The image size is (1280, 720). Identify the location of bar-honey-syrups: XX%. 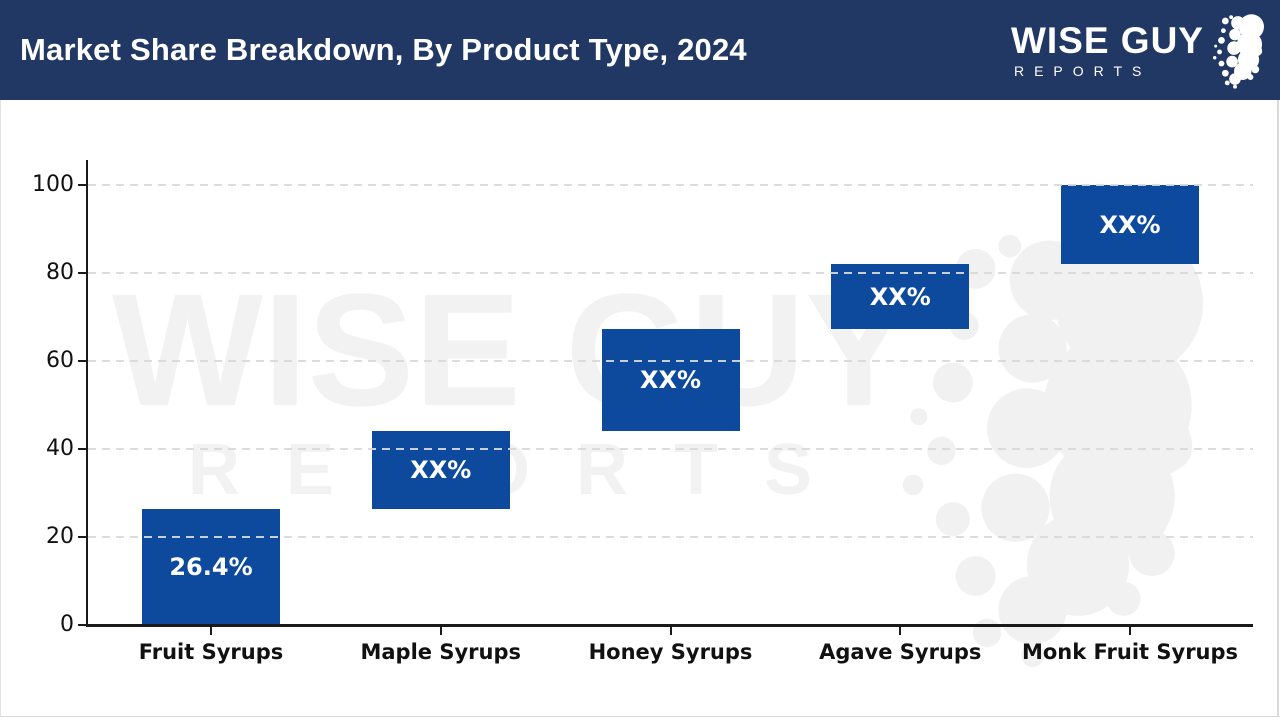
(670, 379).